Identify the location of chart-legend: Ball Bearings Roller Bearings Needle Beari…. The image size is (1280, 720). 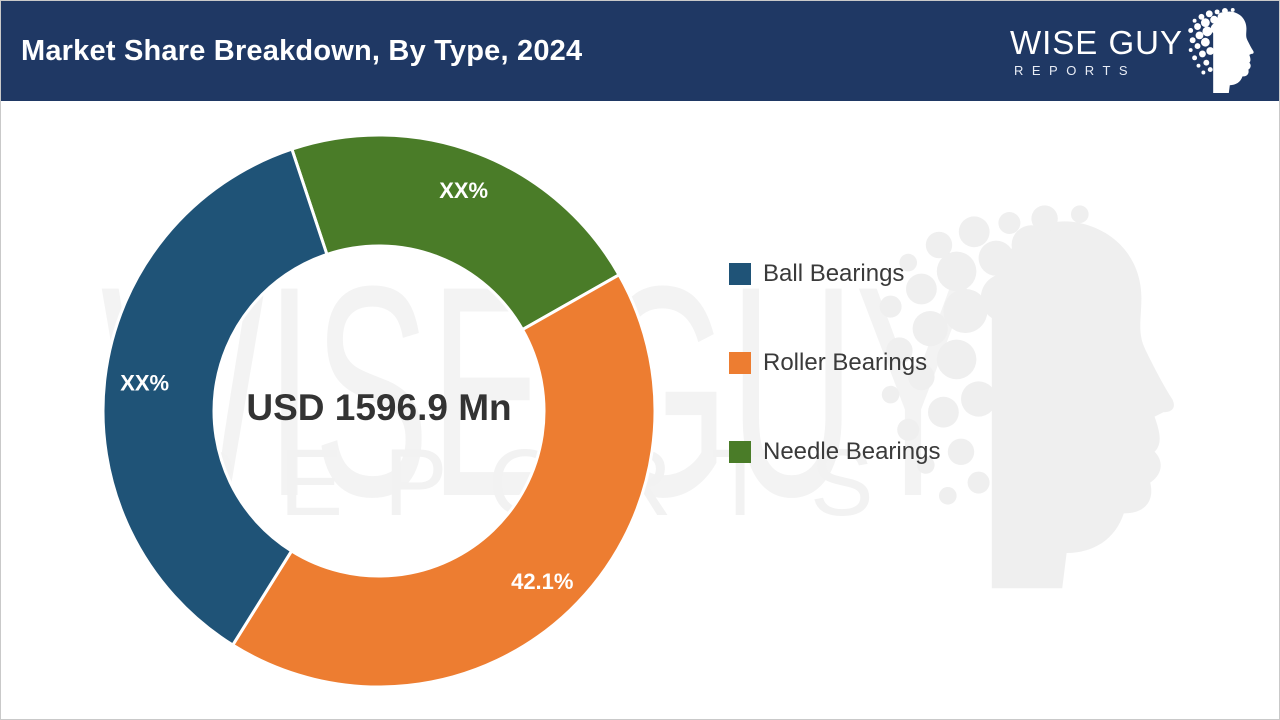
(834, 394).